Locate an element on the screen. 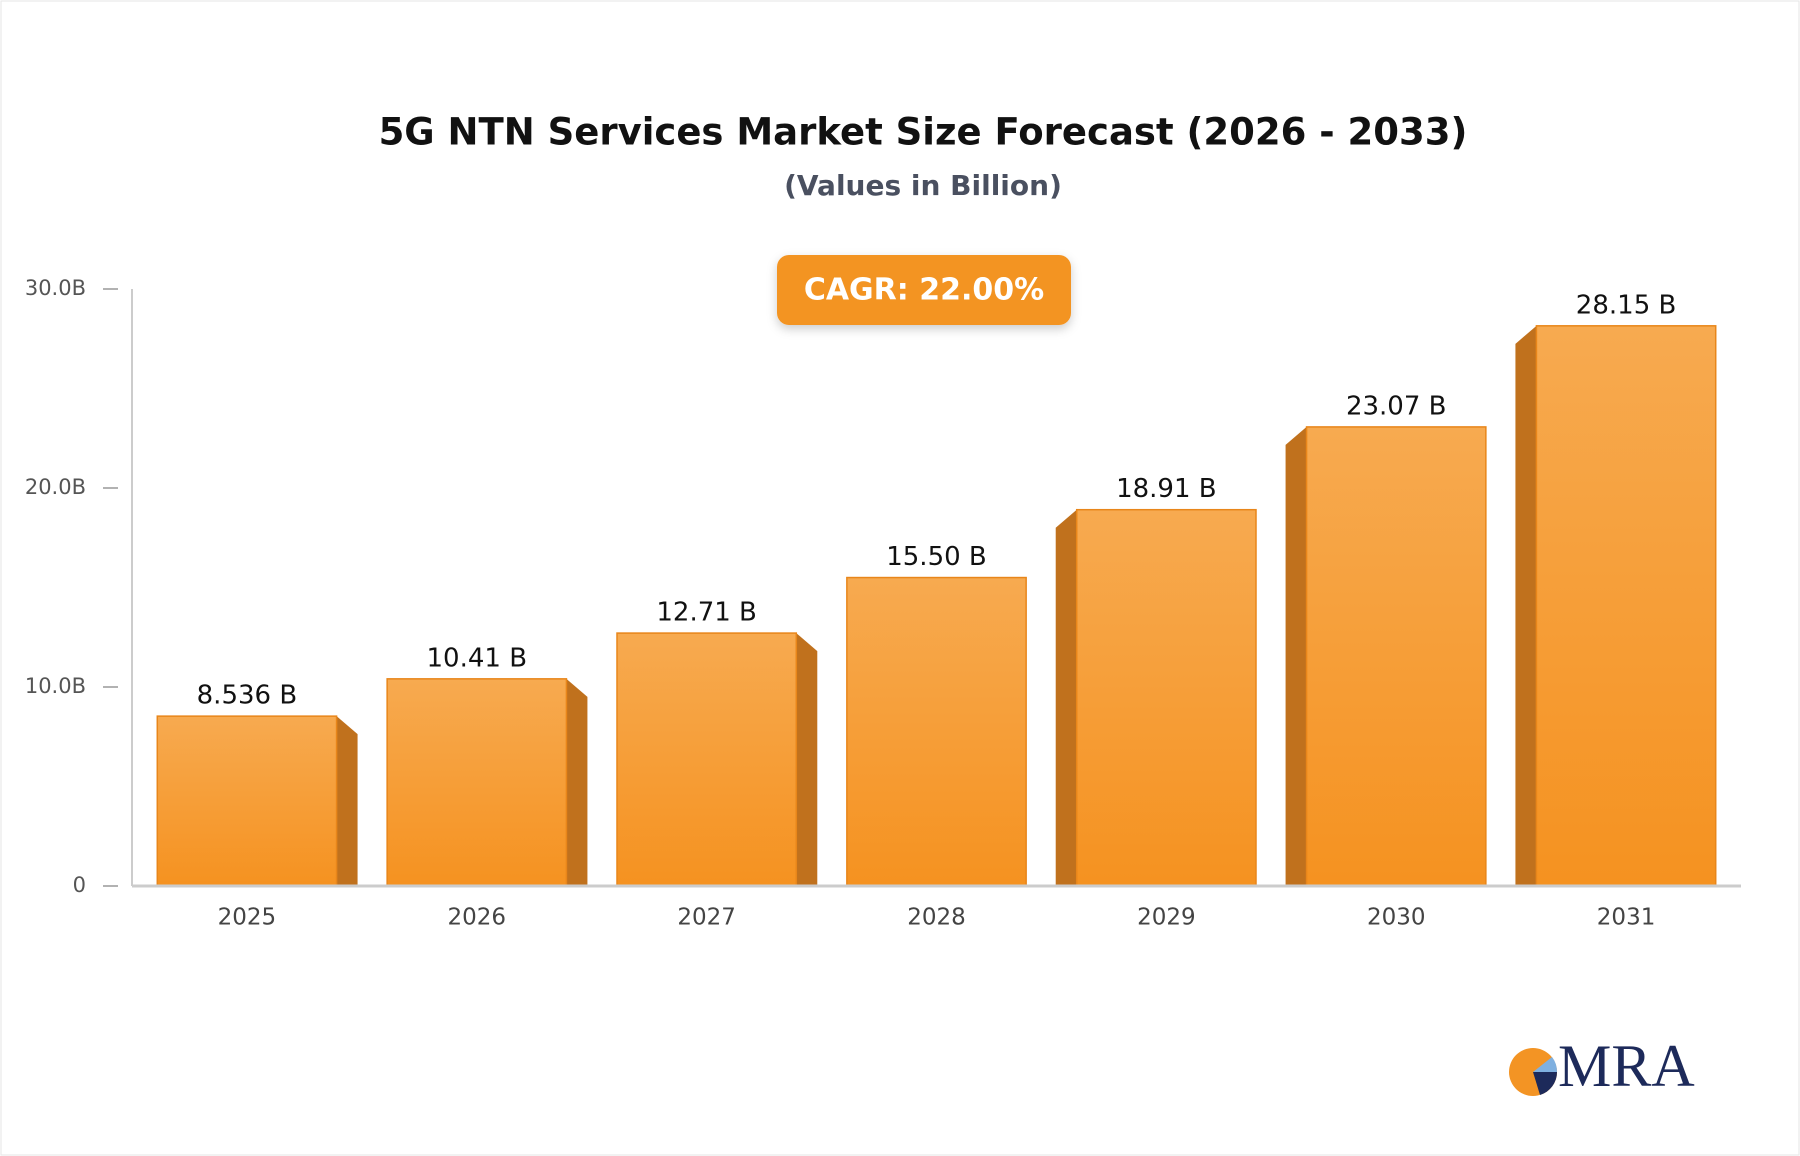 The height and width of the screenshot is (1156, 1800). logo: MRA is located at coordinates (1602, 1066).